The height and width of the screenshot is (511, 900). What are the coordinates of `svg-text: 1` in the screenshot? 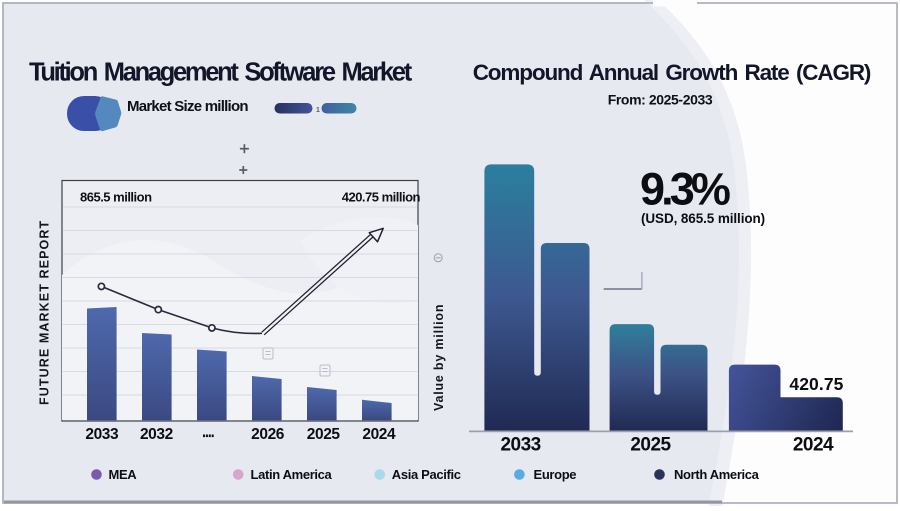 It's located at (318, 110).